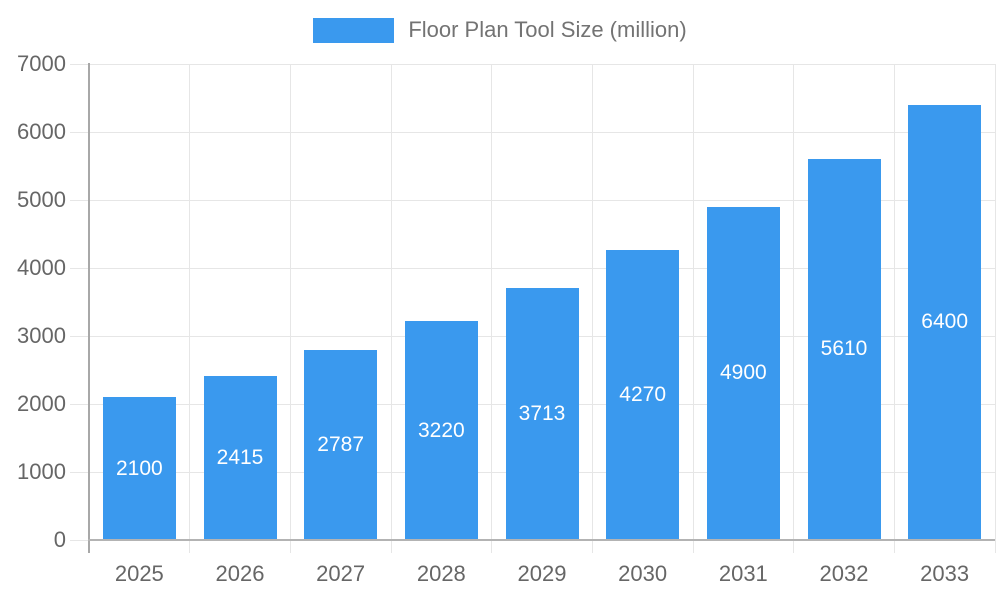 The image size is (1000, 600). What do you see at coordinates (41, 131) in the screenshot?
I see `y-tick-label: 6000` at bounding box center [41, 131].